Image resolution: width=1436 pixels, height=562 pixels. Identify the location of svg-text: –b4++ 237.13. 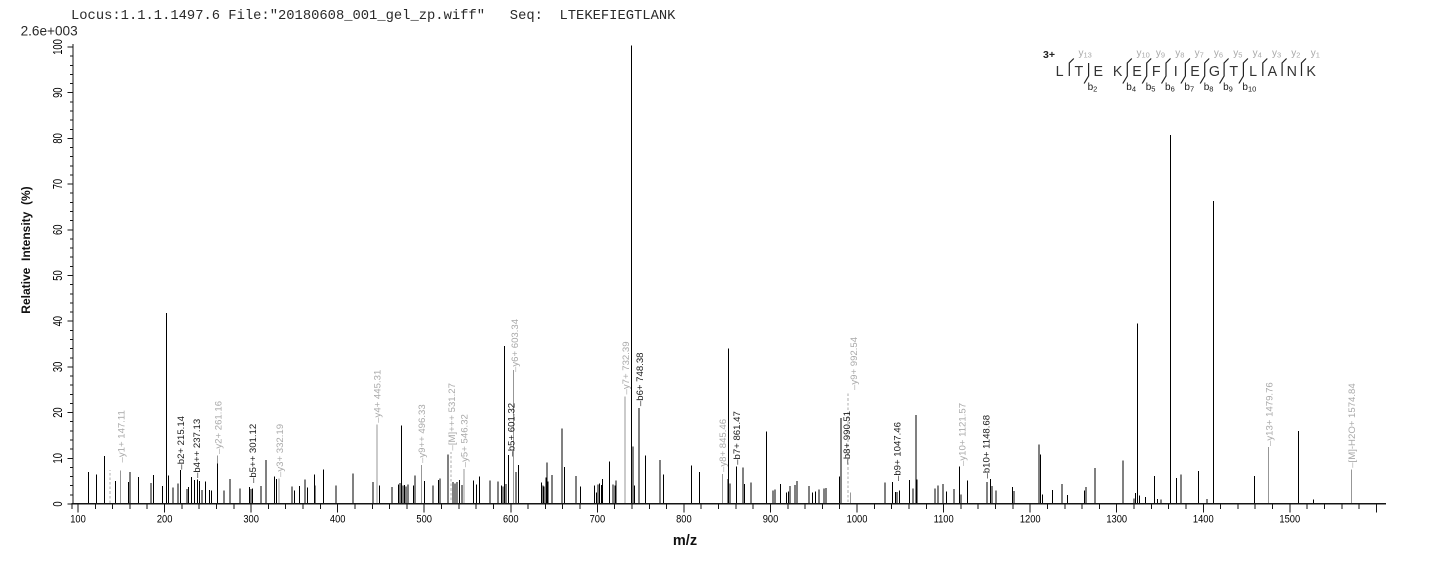
(197, 448).